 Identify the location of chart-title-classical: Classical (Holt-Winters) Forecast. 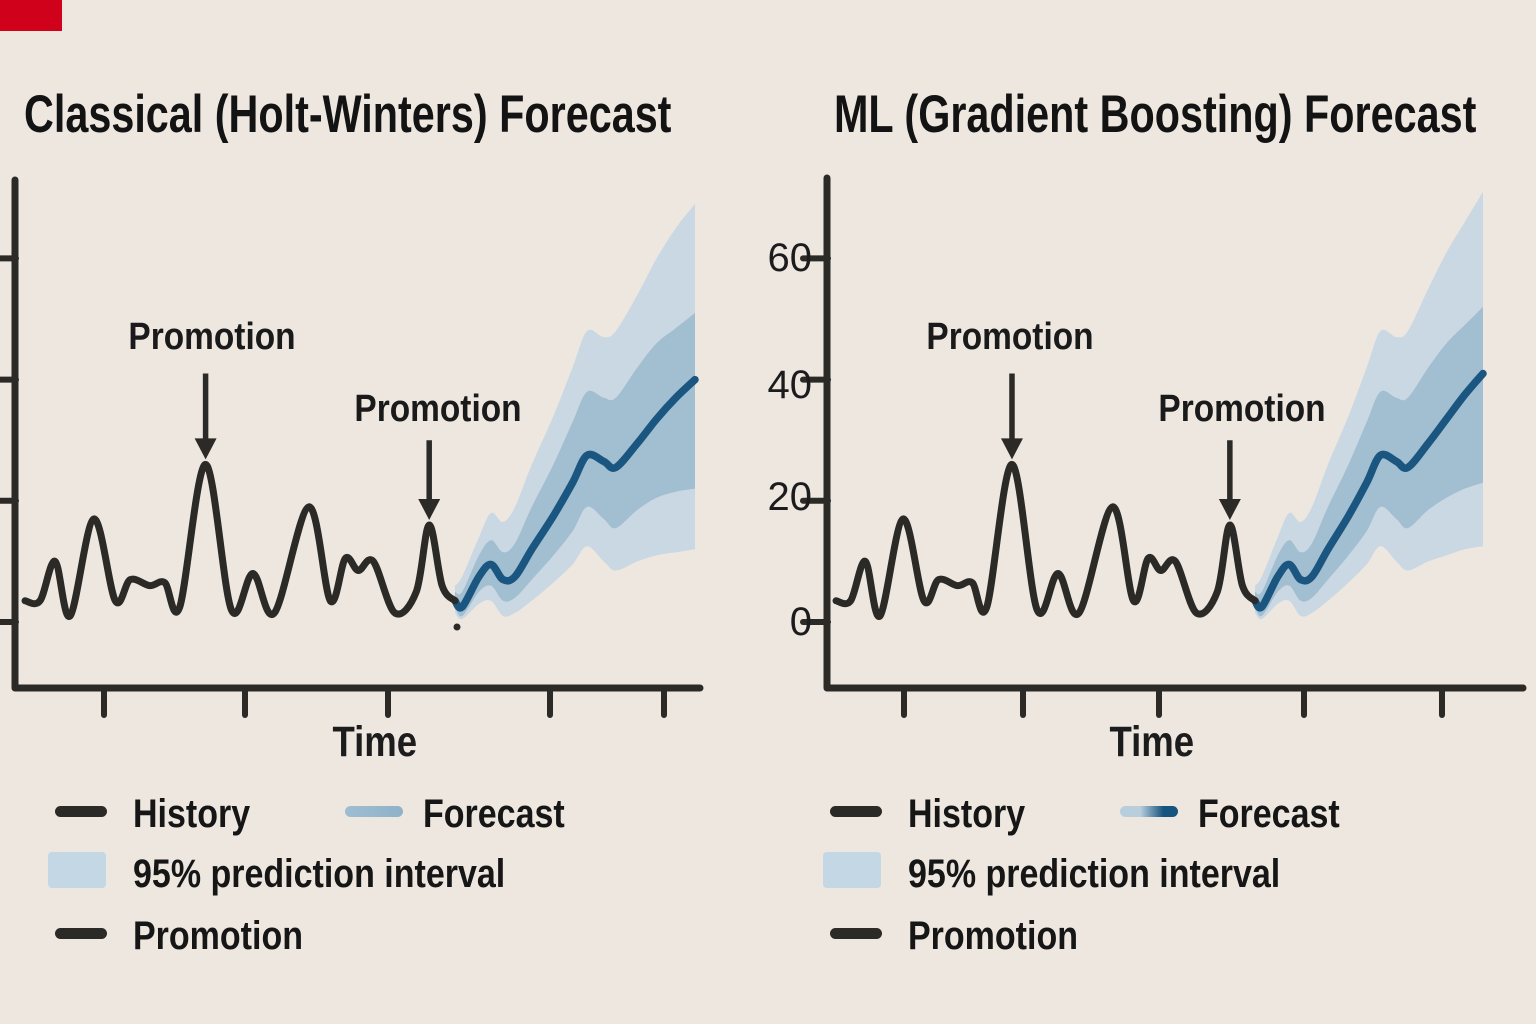
(348, 114).